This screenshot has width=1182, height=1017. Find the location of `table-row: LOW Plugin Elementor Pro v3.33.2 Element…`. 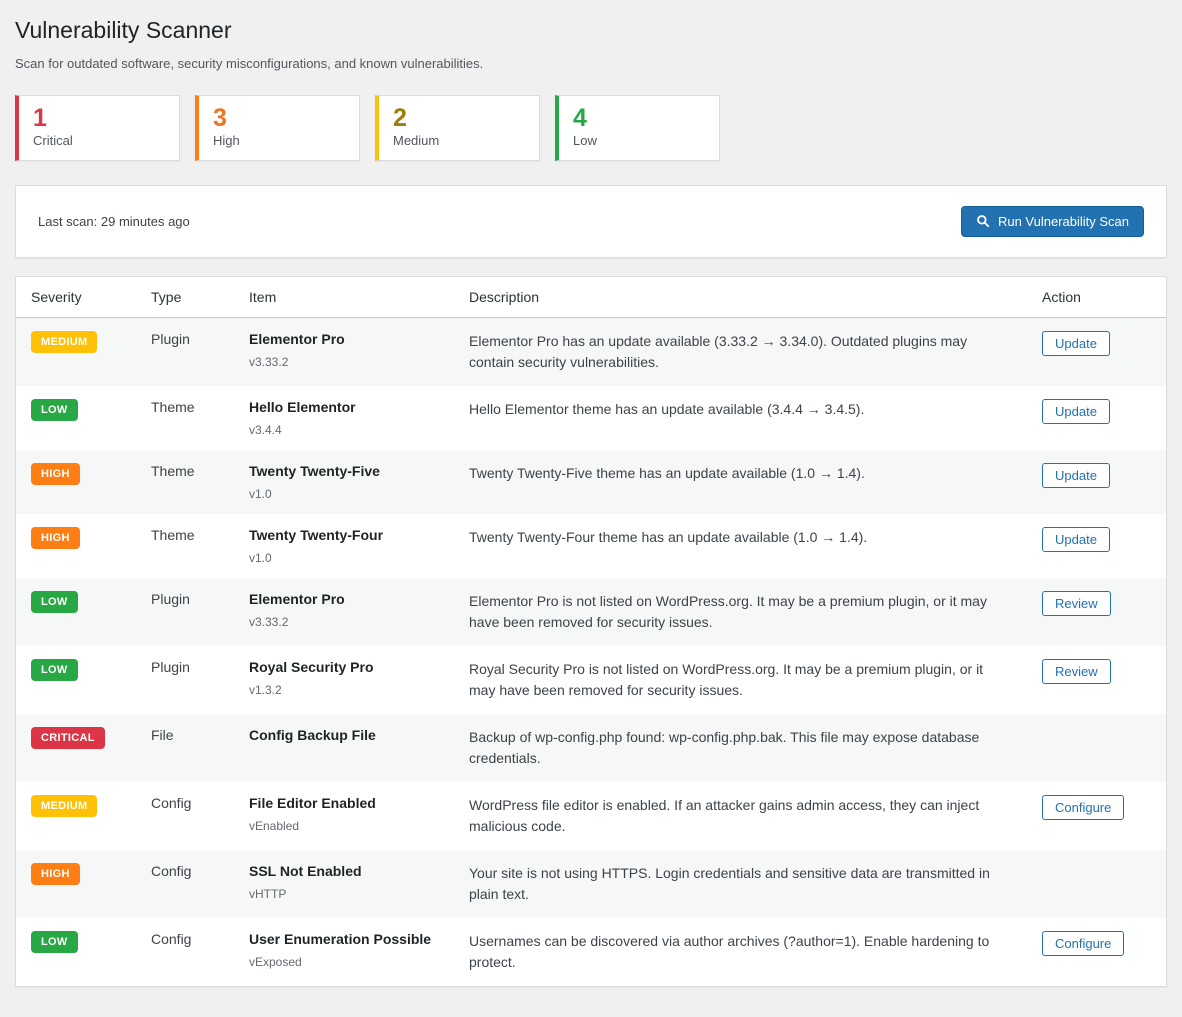

table-row: LOW Plugin Elementor Pro v3.33.2 Element… is located at coordinates (591, 611).